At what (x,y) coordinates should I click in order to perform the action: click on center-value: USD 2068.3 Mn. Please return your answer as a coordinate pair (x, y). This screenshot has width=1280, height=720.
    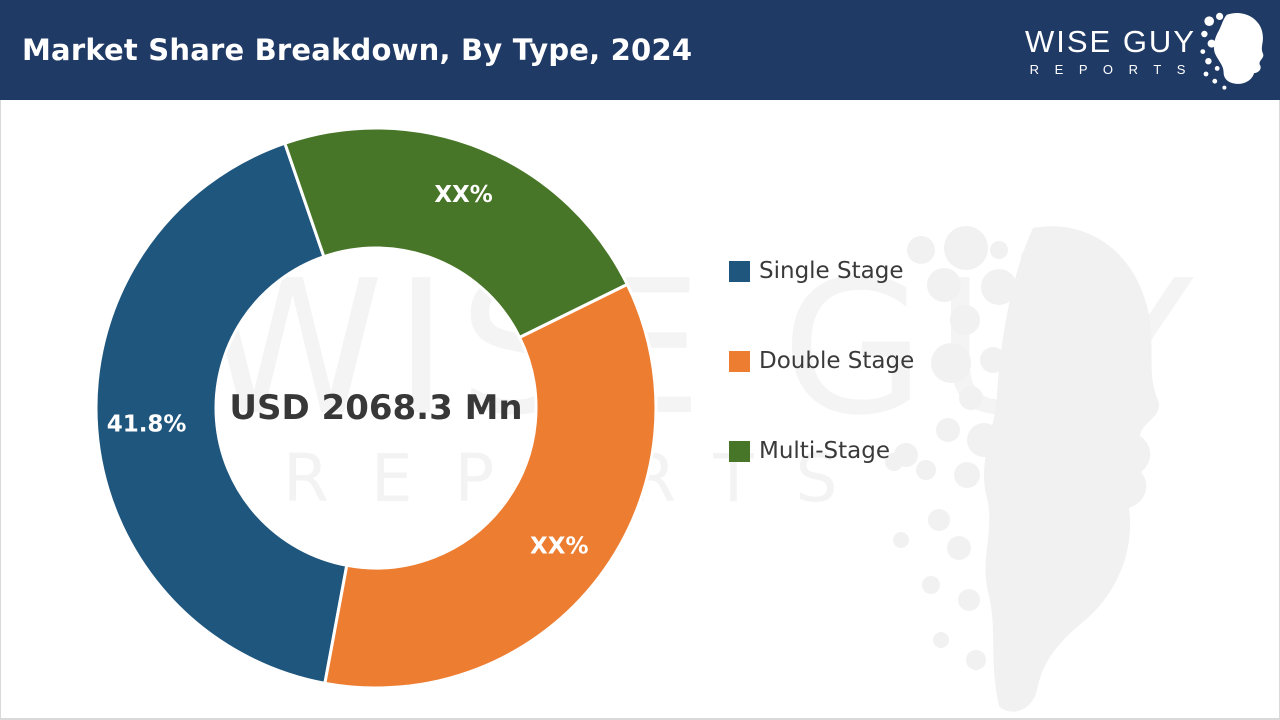
    Looking at the image, I should click on (376, 408).